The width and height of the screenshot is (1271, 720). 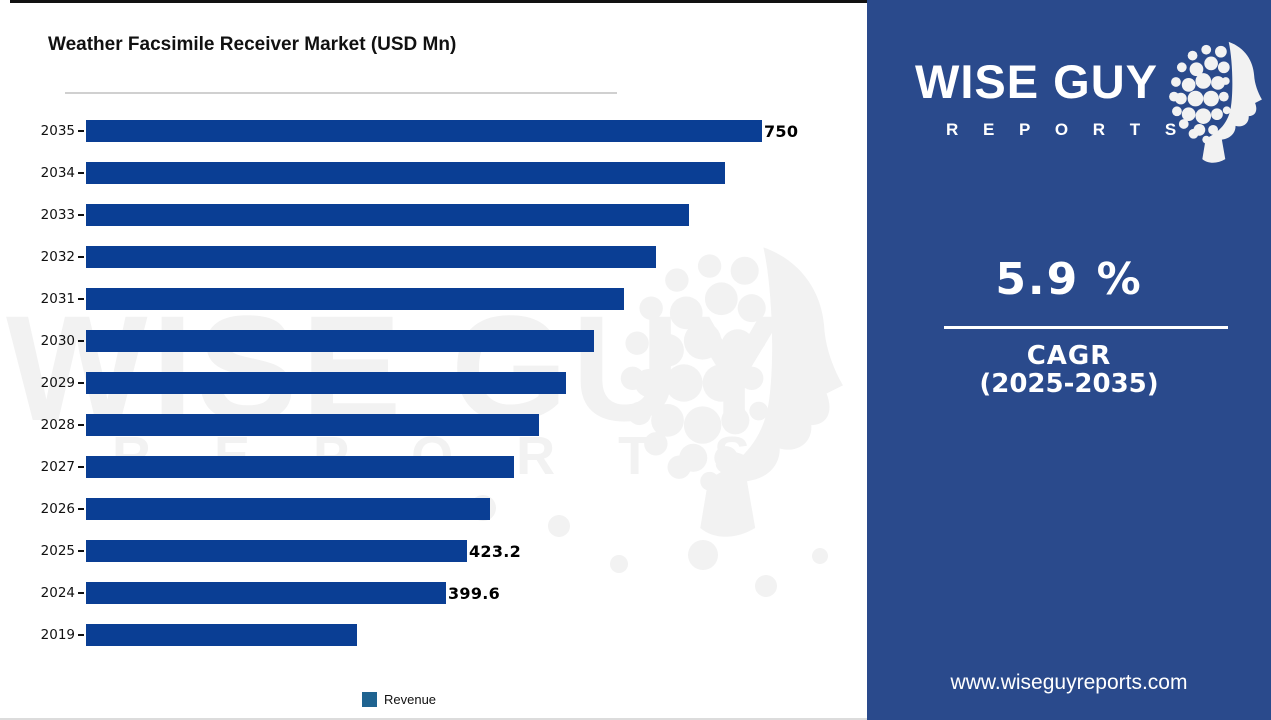 What do you see at coordinates (57, 299) in the screenshot?
I see `y-axis-label-2031: 2031` at bounding box center [57, 299].